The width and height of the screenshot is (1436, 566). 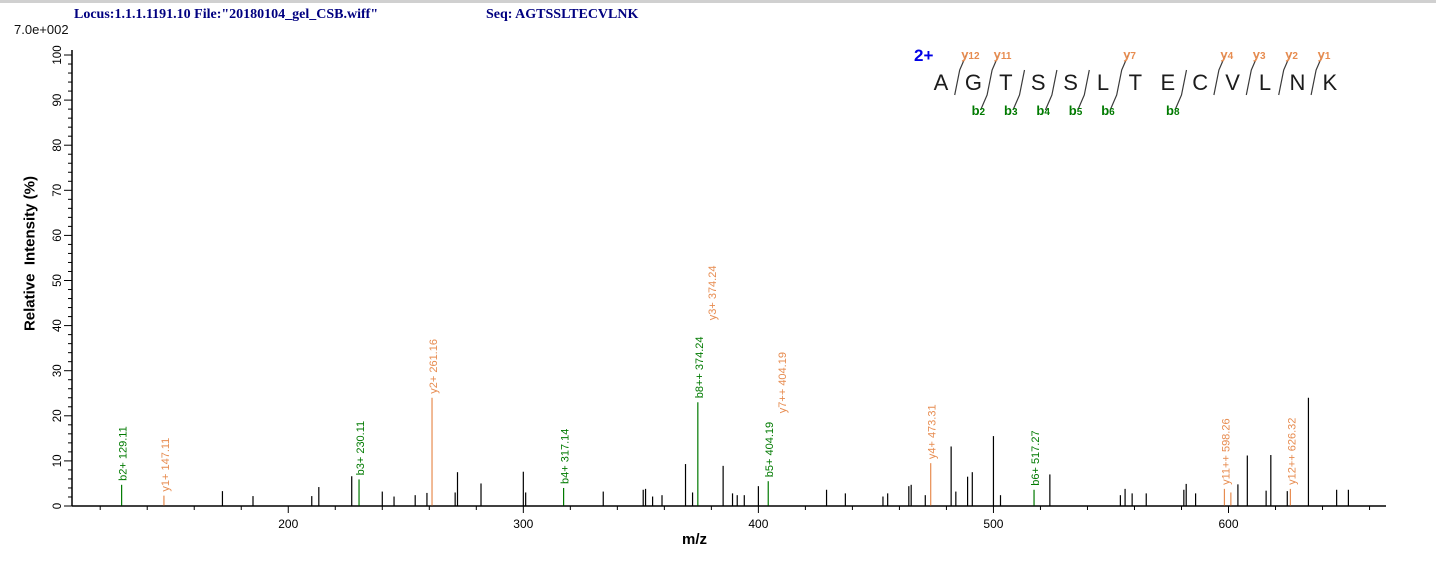 I want to click on peak-label: y1+ 147.11, so click(x=166, y=465).